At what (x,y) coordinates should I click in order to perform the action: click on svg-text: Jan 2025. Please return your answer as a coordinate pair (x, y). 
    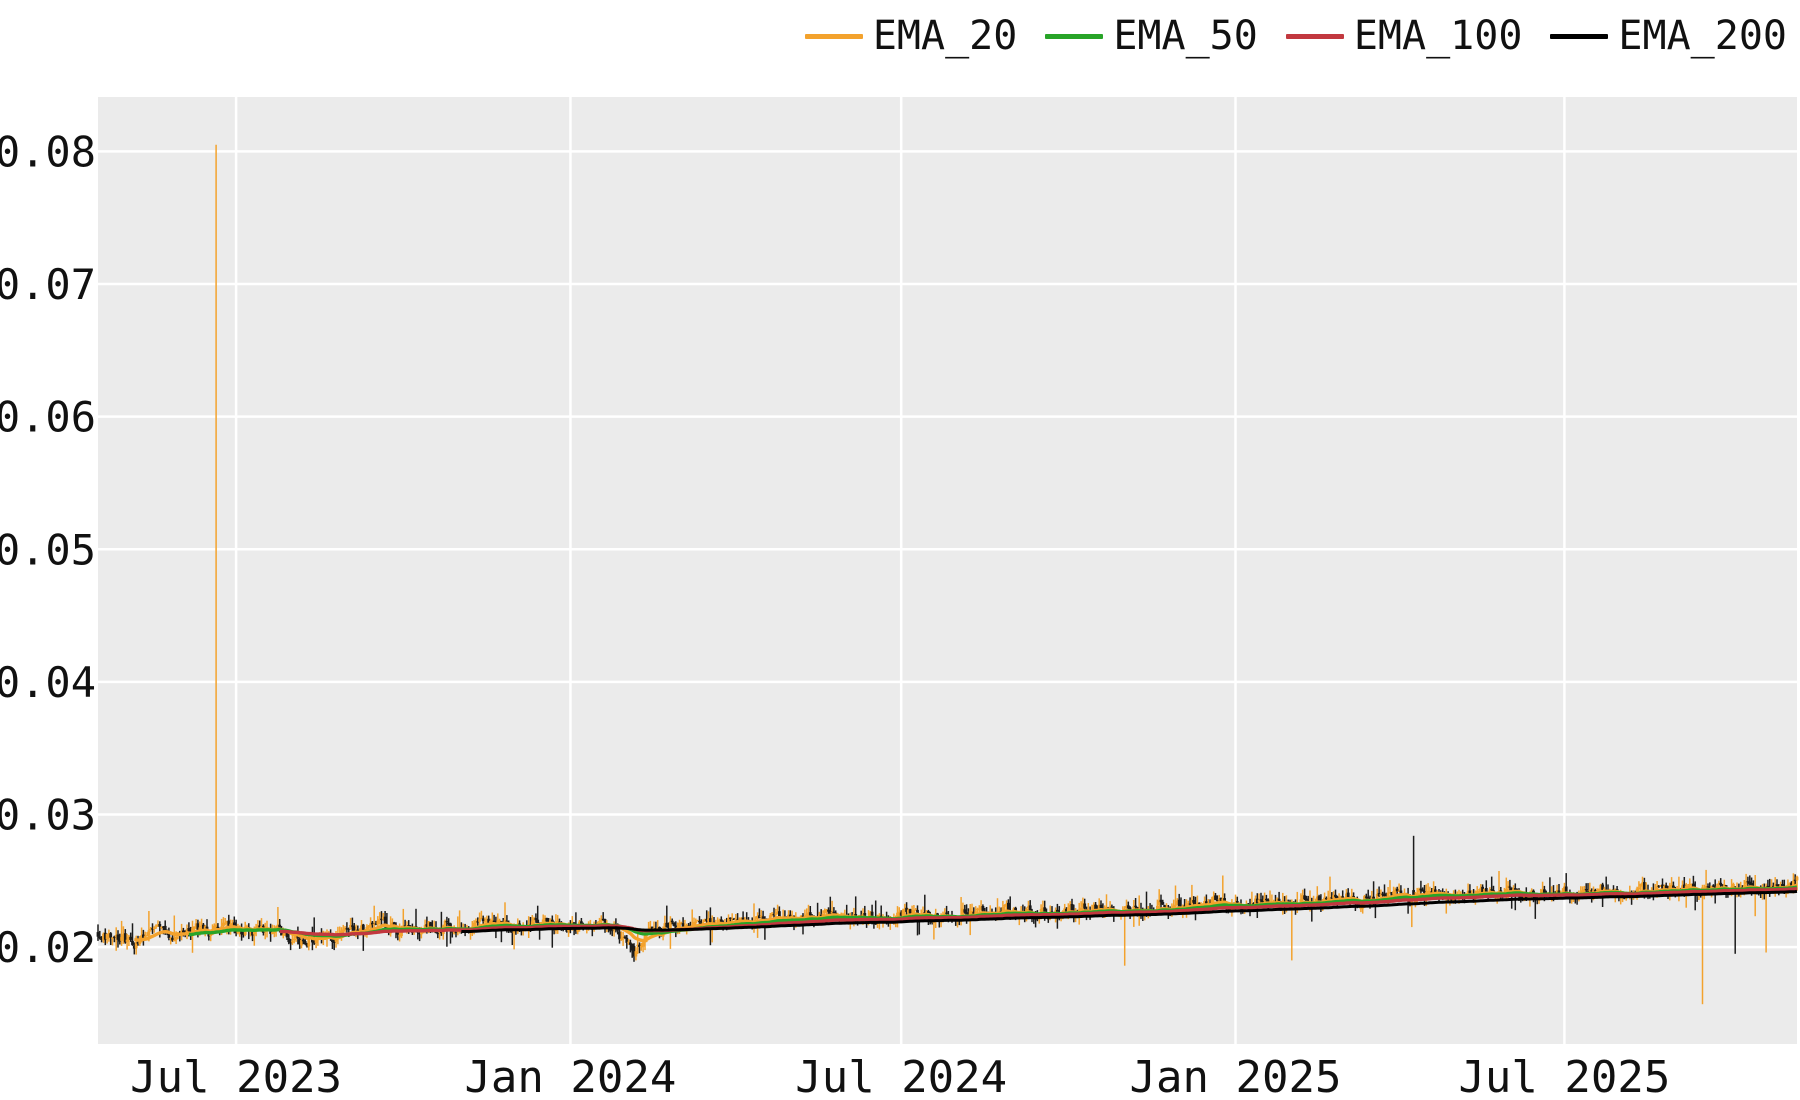
    Looking at the image, I should click on (1236, 1076).